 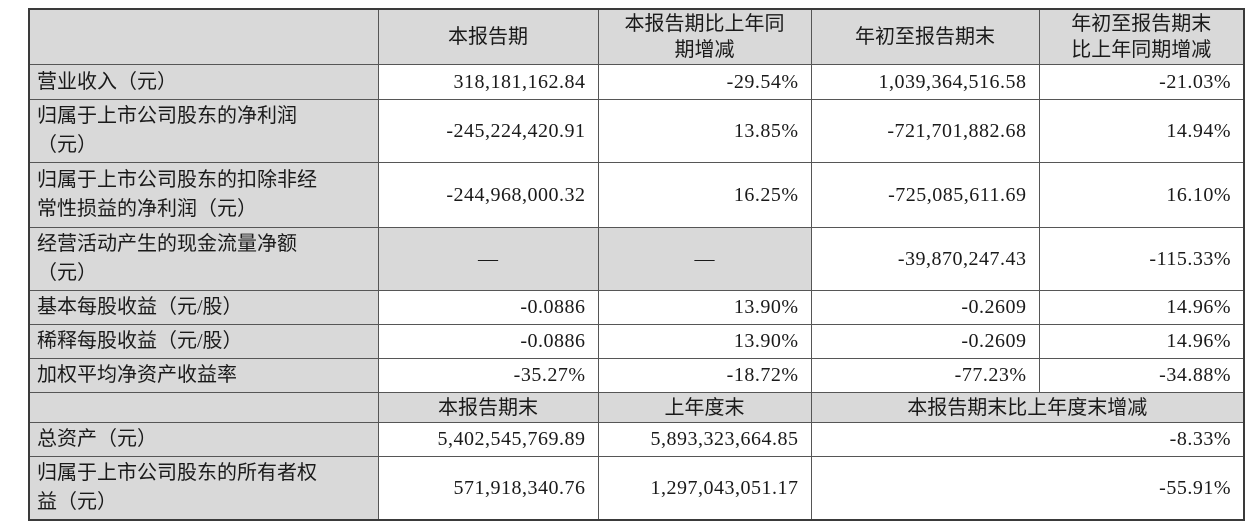 What do you see at coordinates (203, 131) in the screenshot?
I see `row-label: 归属于上市公司股东的净利润 （元）` at bounding box center [203, 131].